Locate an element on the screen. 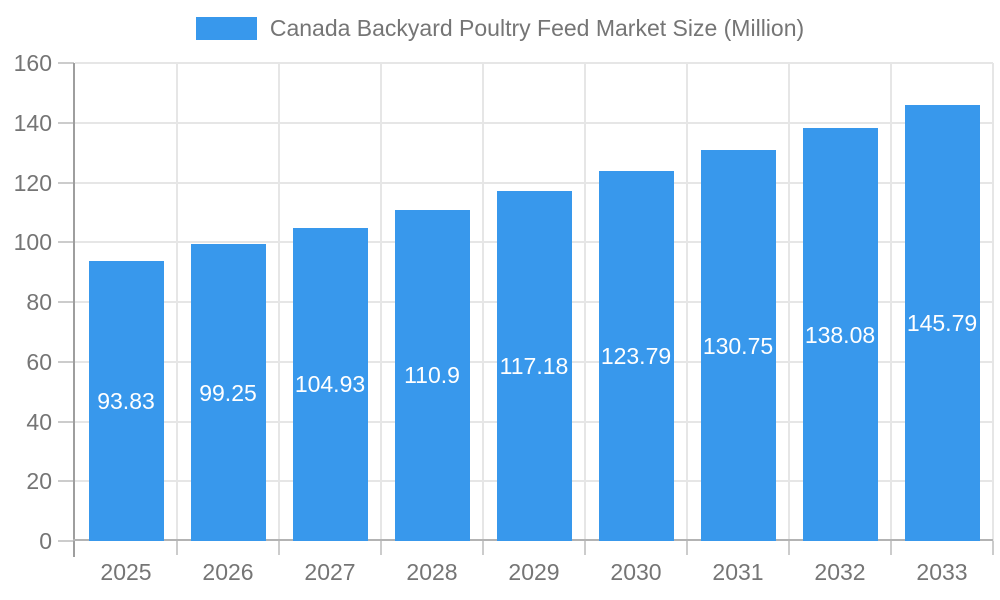 Image resolution: width=1000 pixels, height=600 pixels. bar-value-label: 104.93 is located at coordinates (330, 384).